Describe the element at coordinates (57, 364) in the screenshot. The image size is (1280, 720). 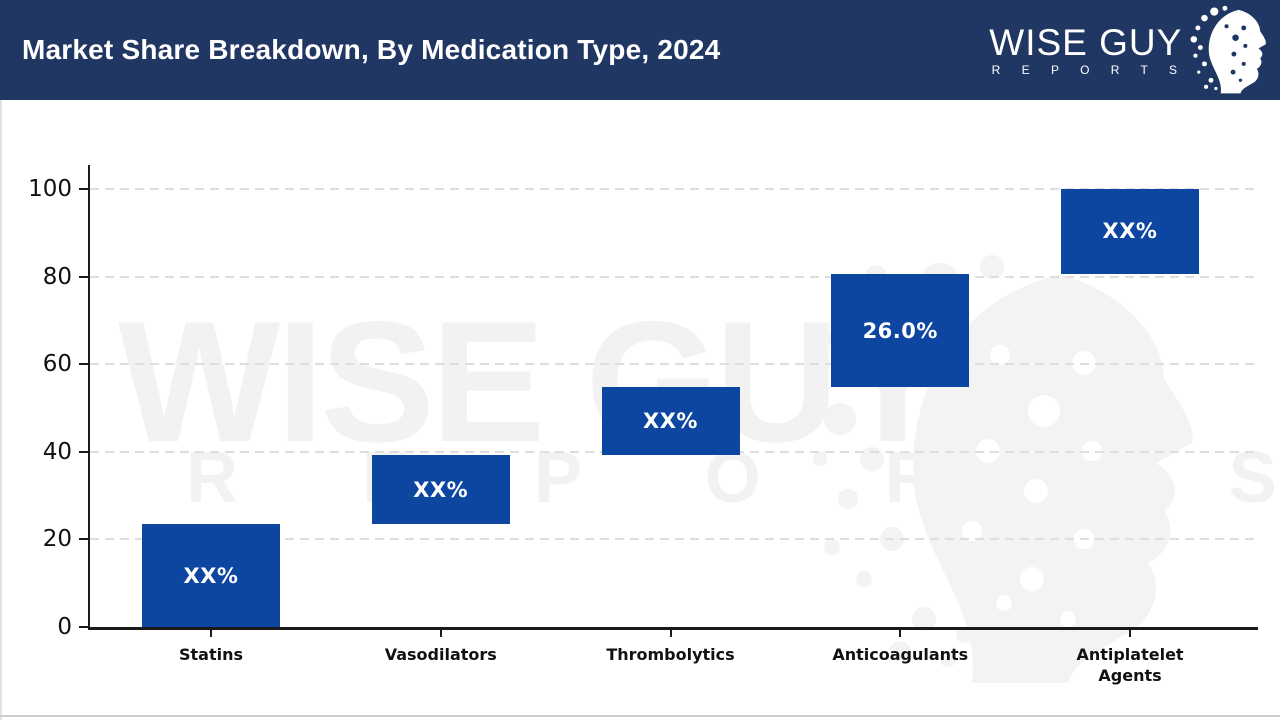
I see `y-tick-label: 60` at that location.